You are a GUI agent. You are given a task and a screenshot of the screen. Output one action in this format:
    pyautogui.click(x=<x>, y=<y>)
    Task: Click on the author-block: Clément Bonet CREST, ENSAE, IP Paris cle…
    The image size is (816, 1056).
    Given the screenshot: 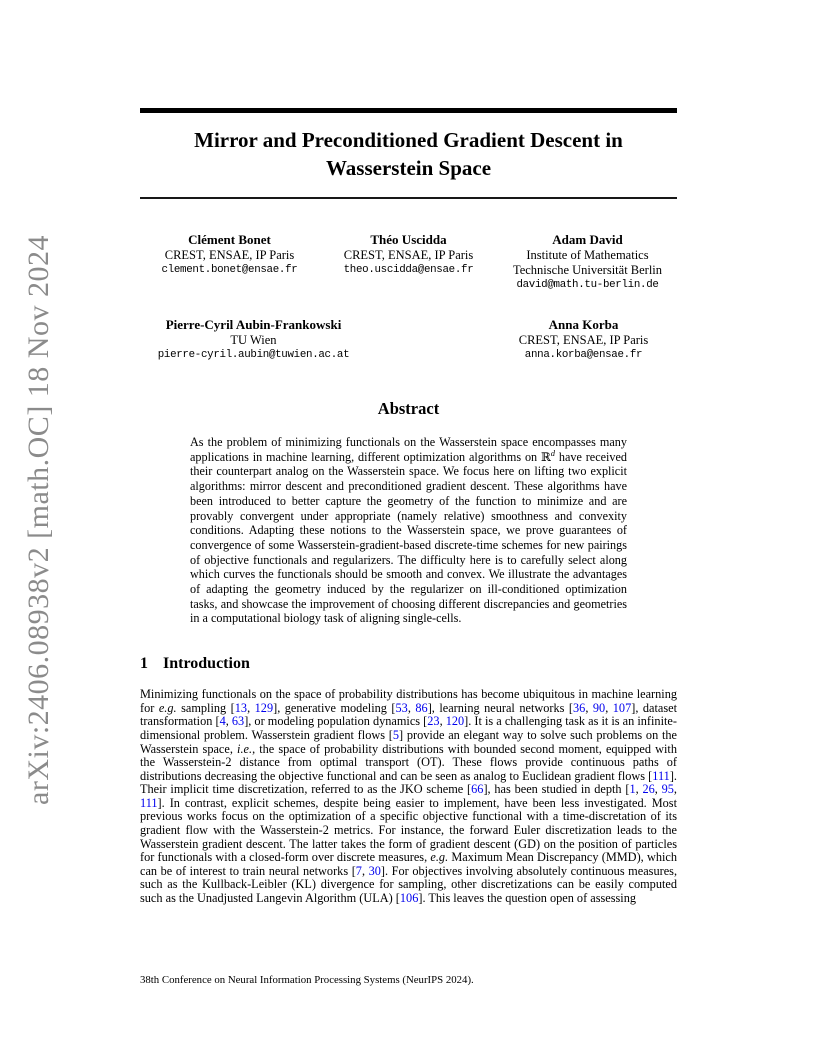 What is the action you would take?
    pyautogui.click(x=229, y=262)
    